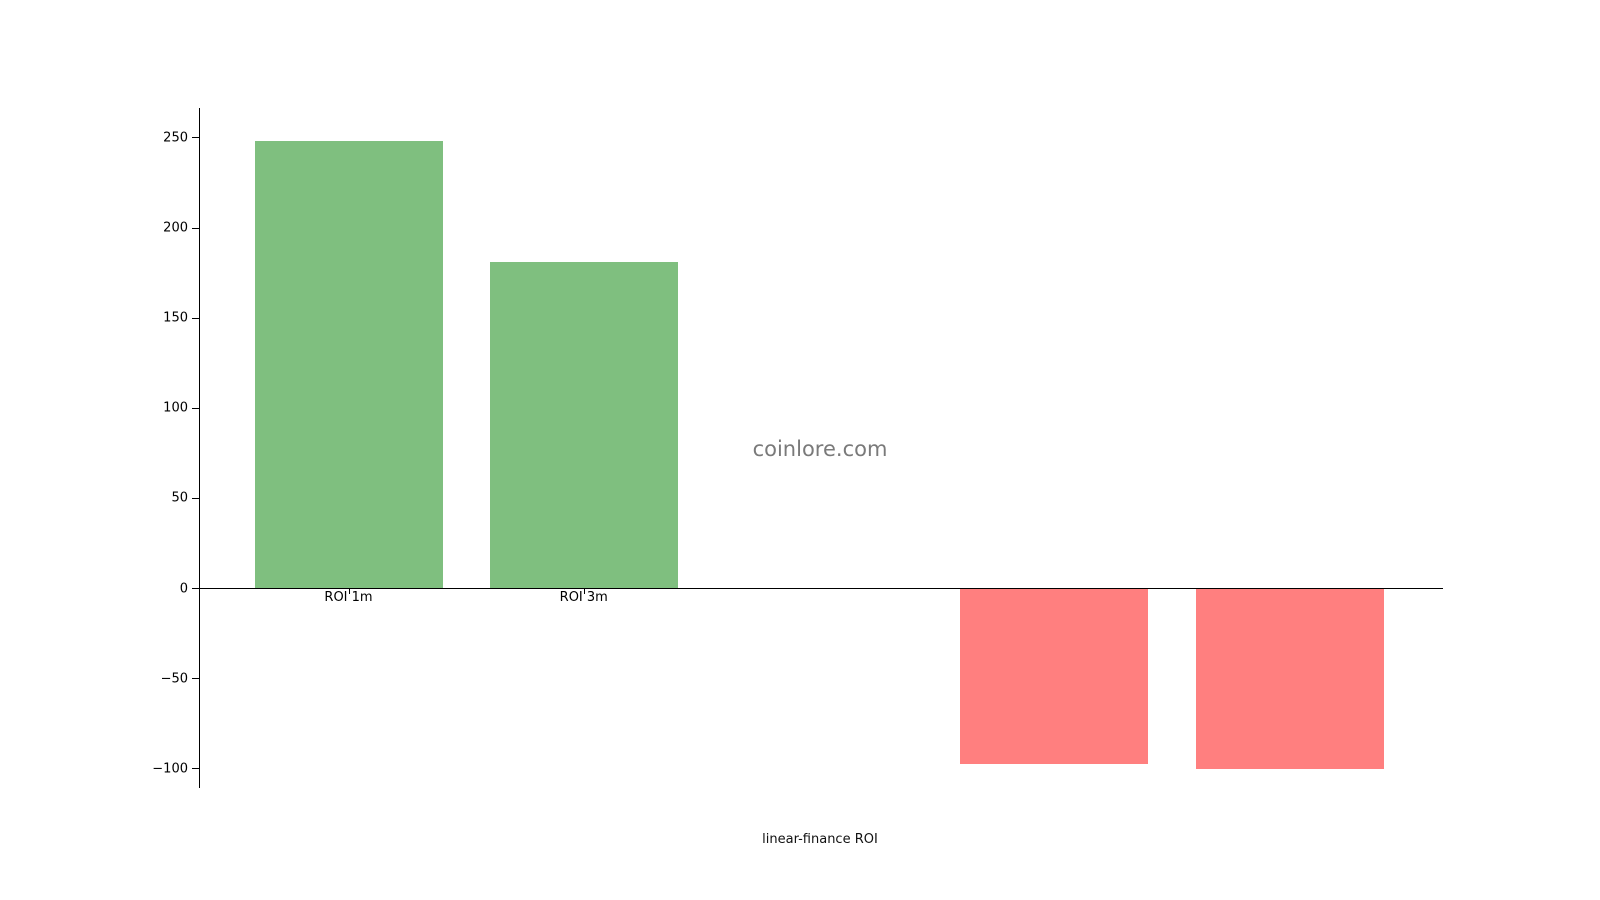 Image resolution: width=1600 pixels, height=900 pixels. What do you see at coordinates (199, 448) in the screenshot?
I see `y-axis-line` at bounding box center [199, 448].